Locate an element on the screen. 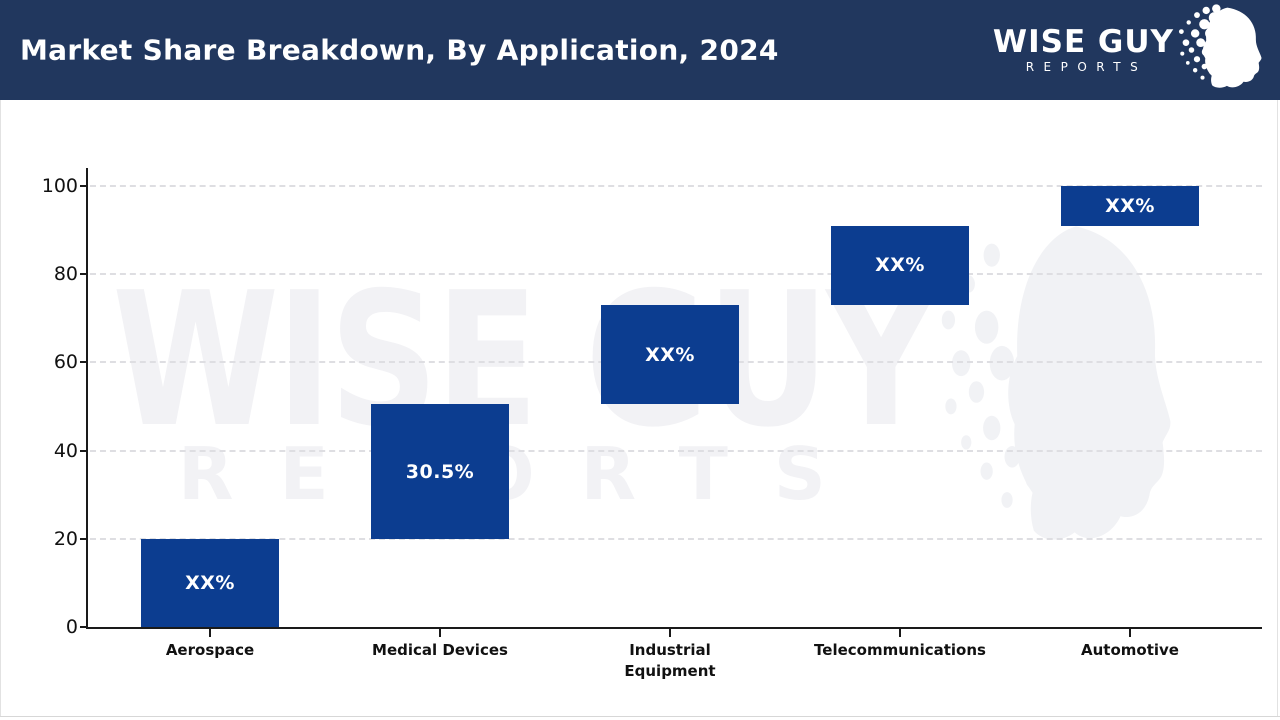  bar-value-label-aerospace: XX% is located at coordinates (210, 582).